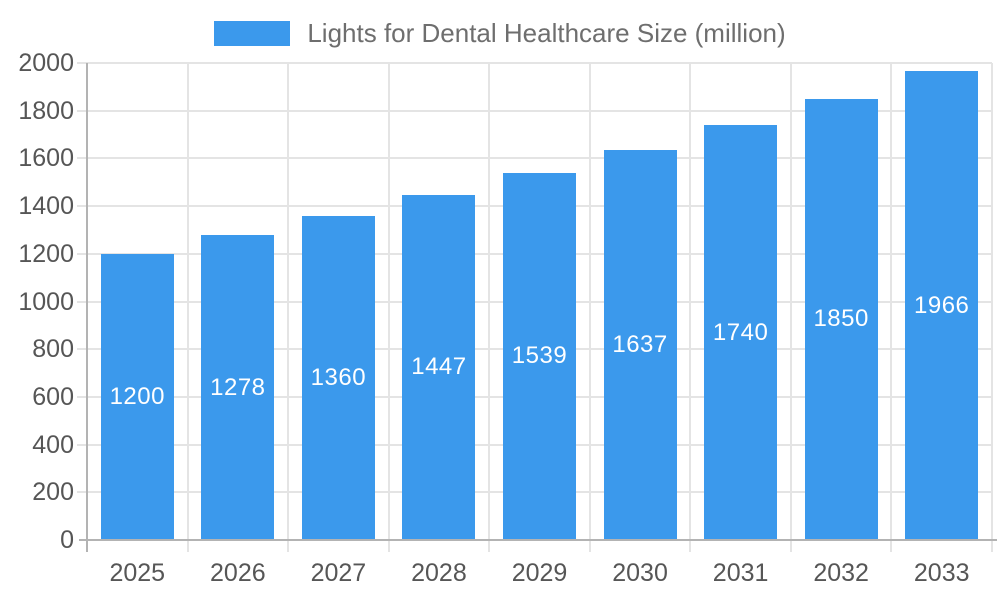  Describe the element at coordinates (439, 573) in the screenshot. I see `x-tick-label-2028: 2028` at that location.